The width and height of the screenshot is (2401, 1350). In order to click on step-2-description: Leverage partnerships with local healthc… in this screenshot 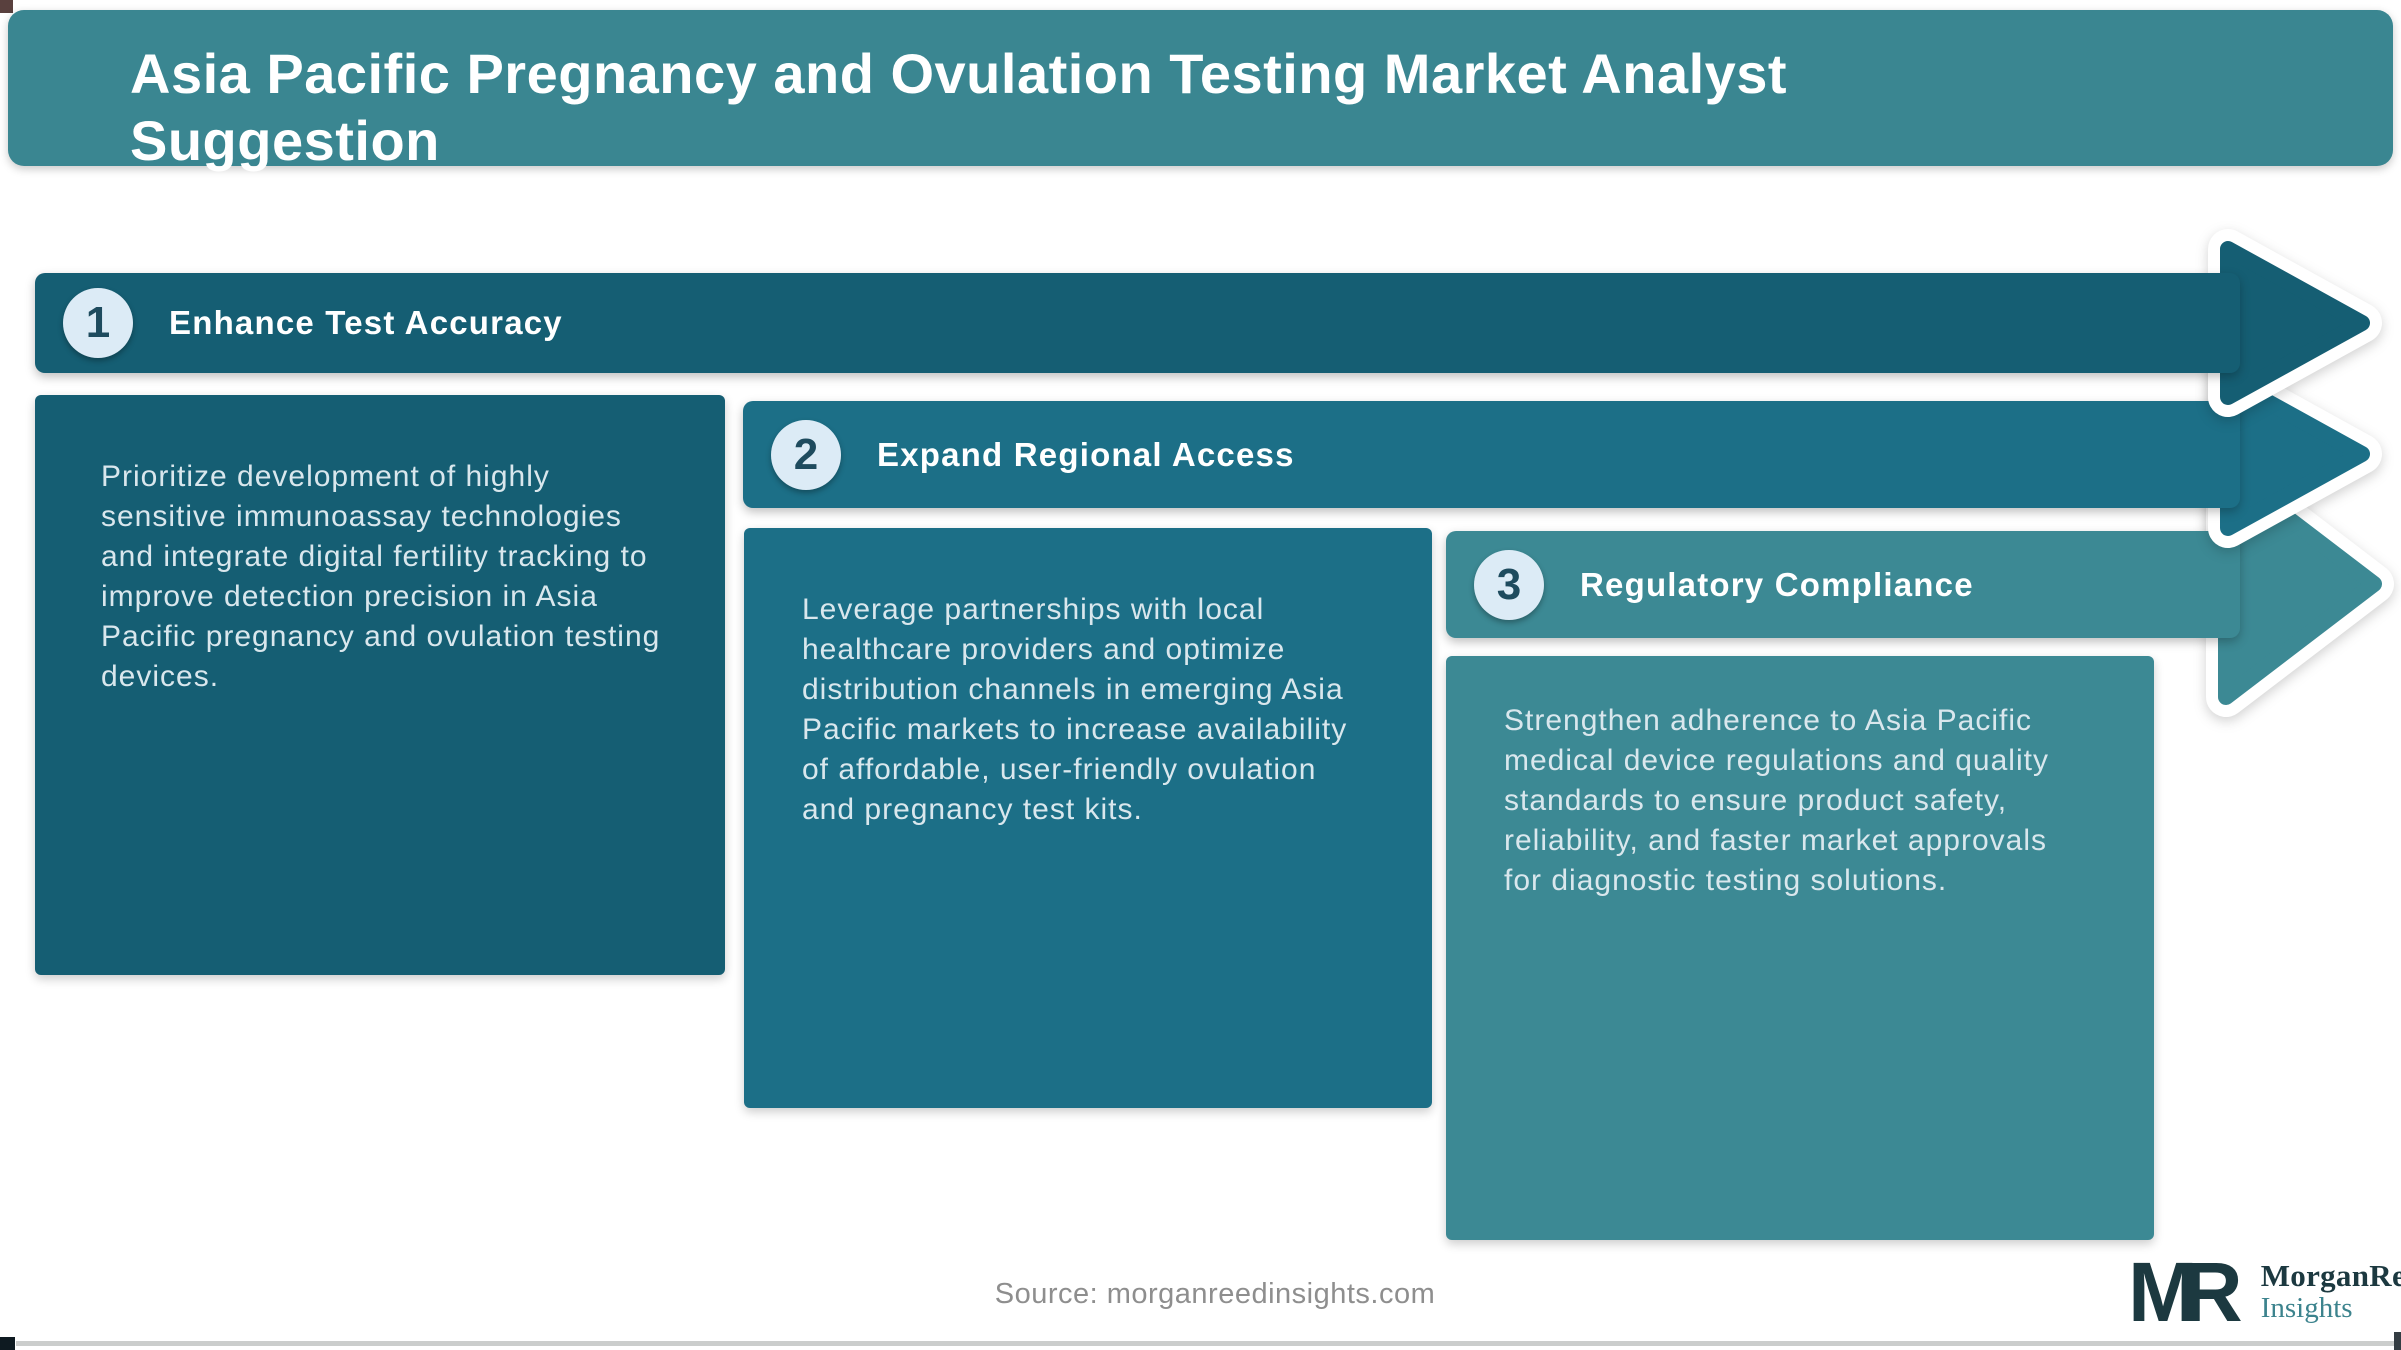, I will do `click(1075, 709)`.